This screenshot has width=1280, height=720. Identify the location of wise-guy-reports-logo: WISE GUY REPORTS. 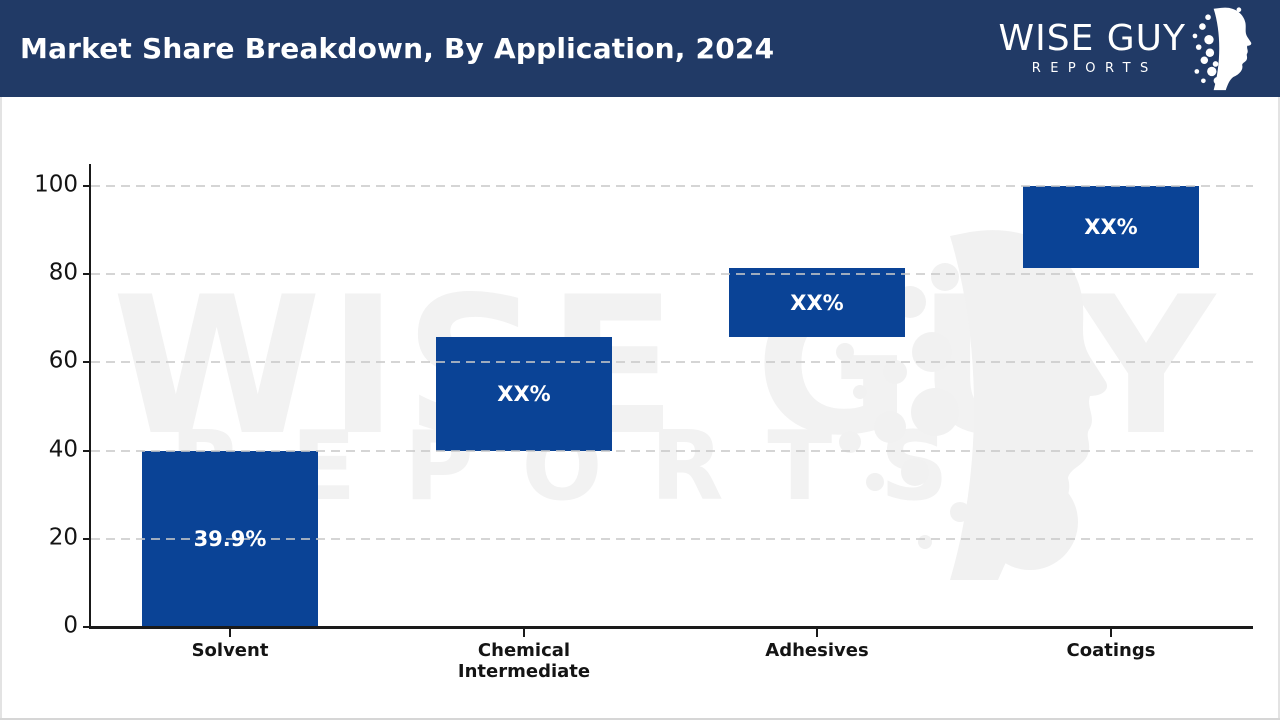
(1129, 49).